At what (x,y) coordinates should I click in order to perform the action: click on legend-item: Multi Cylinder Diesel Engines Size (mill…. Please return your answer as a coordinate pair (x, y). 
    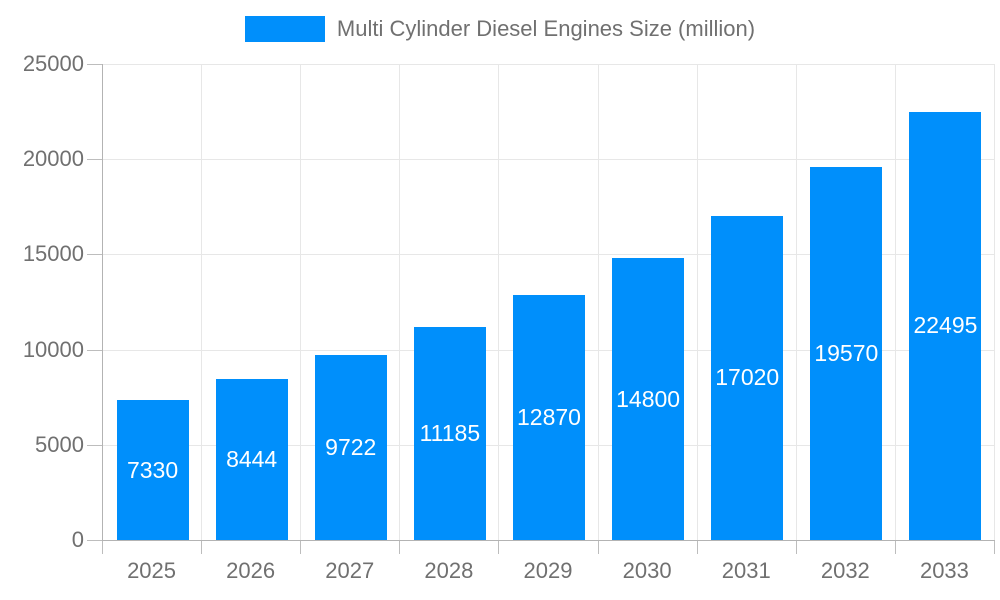
    Looking at the image, I should click on (500, 29).